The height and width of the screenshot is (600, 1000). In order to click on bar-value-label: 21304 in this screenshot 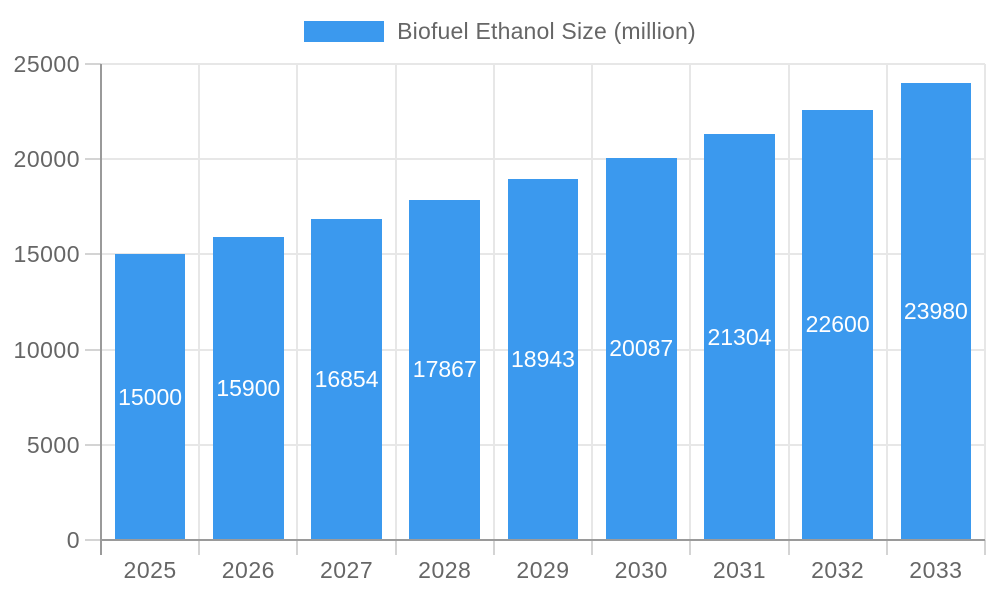, I will do `click(739, 336)`.